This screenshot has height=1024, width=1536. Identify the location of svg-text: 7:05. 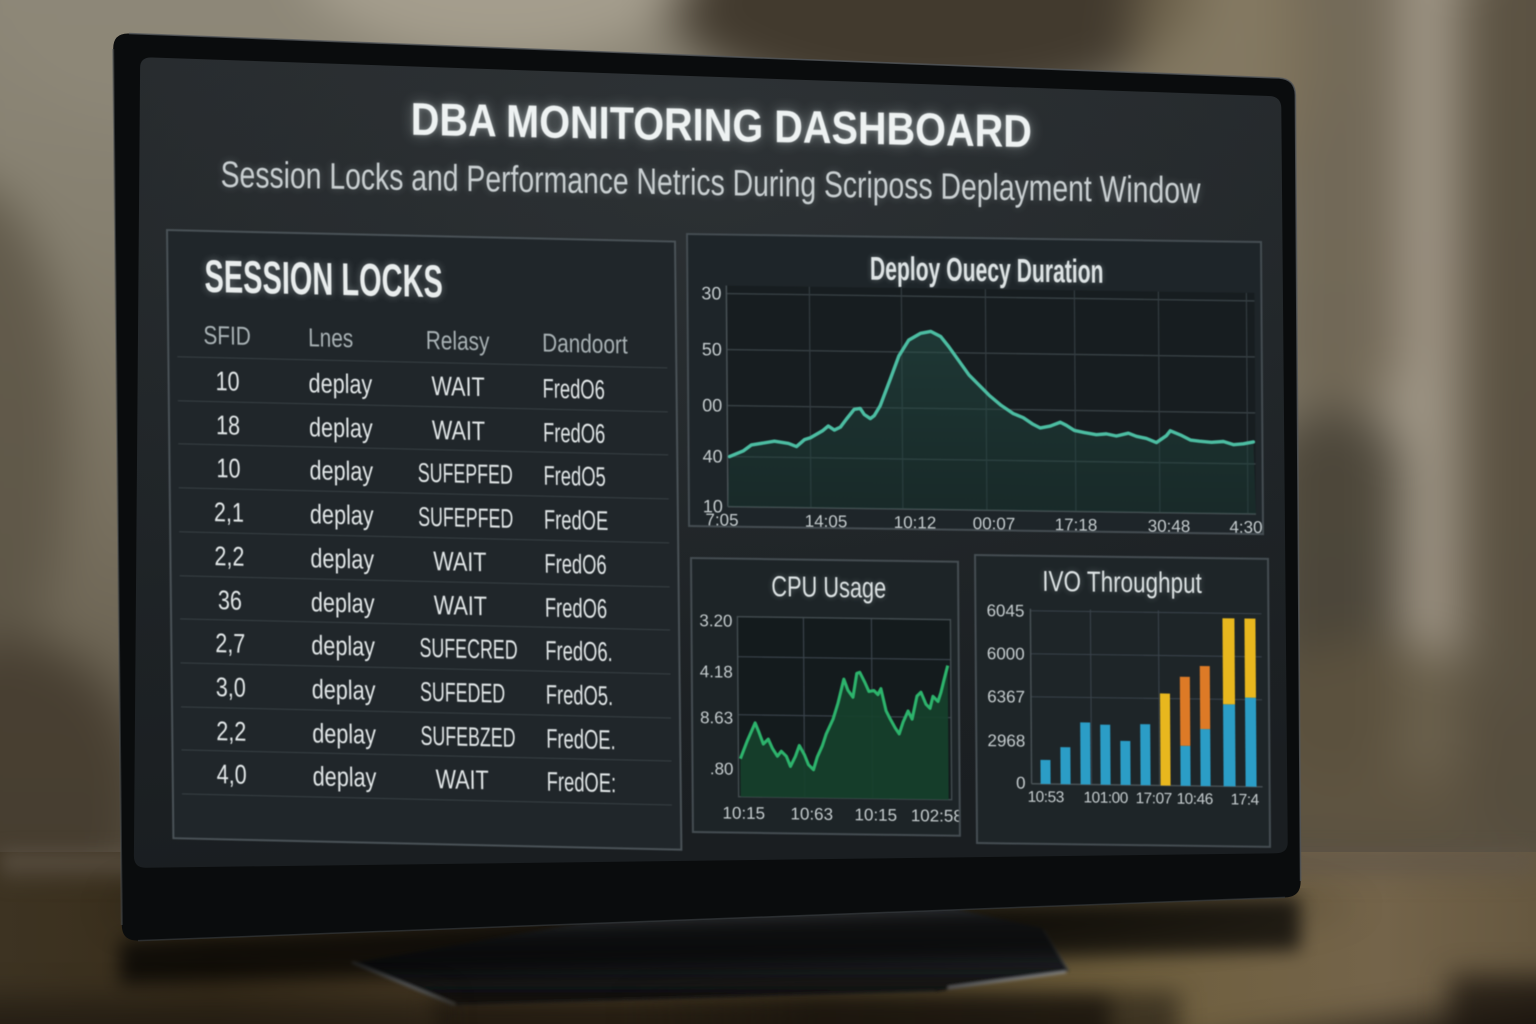
(721, 519).